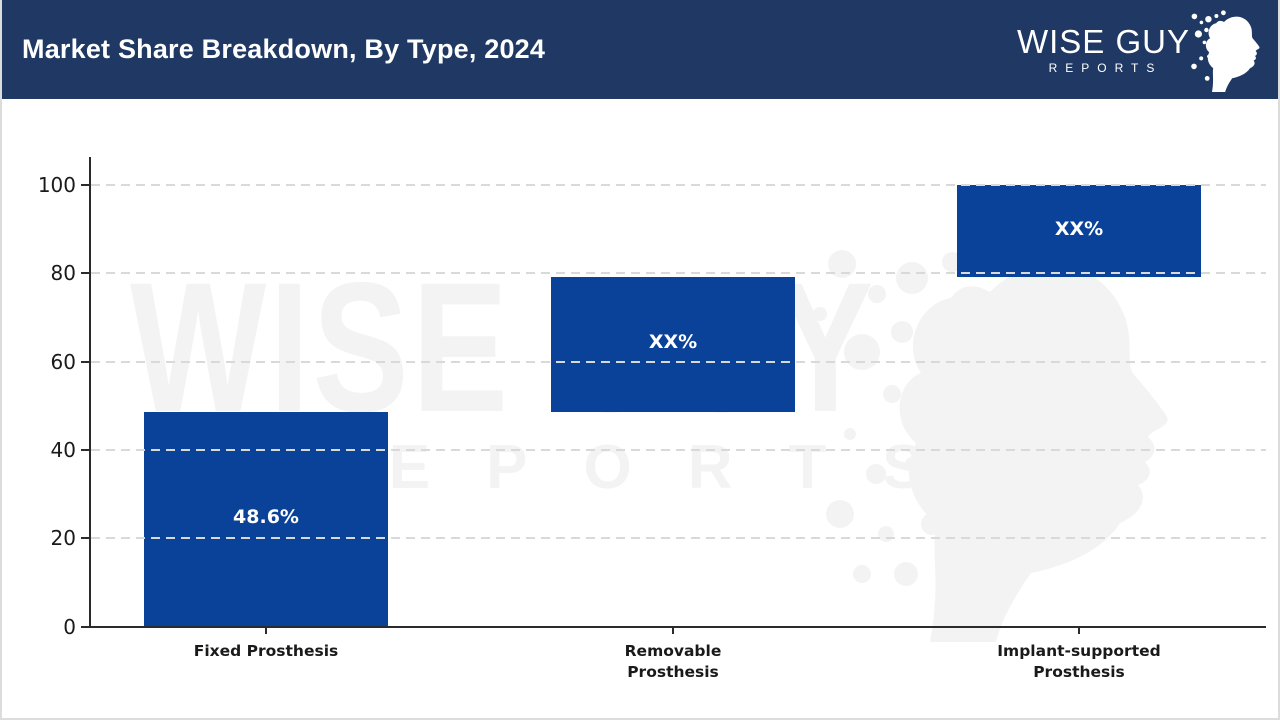 This screenshot has height=720, width=1280. Describe the element at coordinates (63, 538) in the screenshot. I see `y-tick-label-20: 20` at that location.